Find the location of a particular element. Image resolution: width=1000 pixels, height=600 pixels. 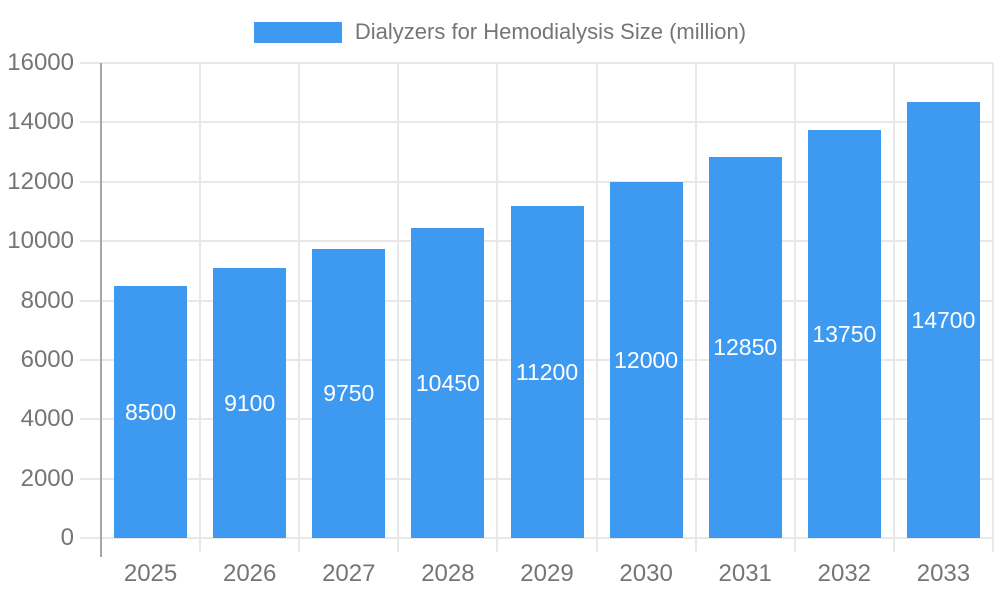

bar-2032 is located at coordinates (844, 333).